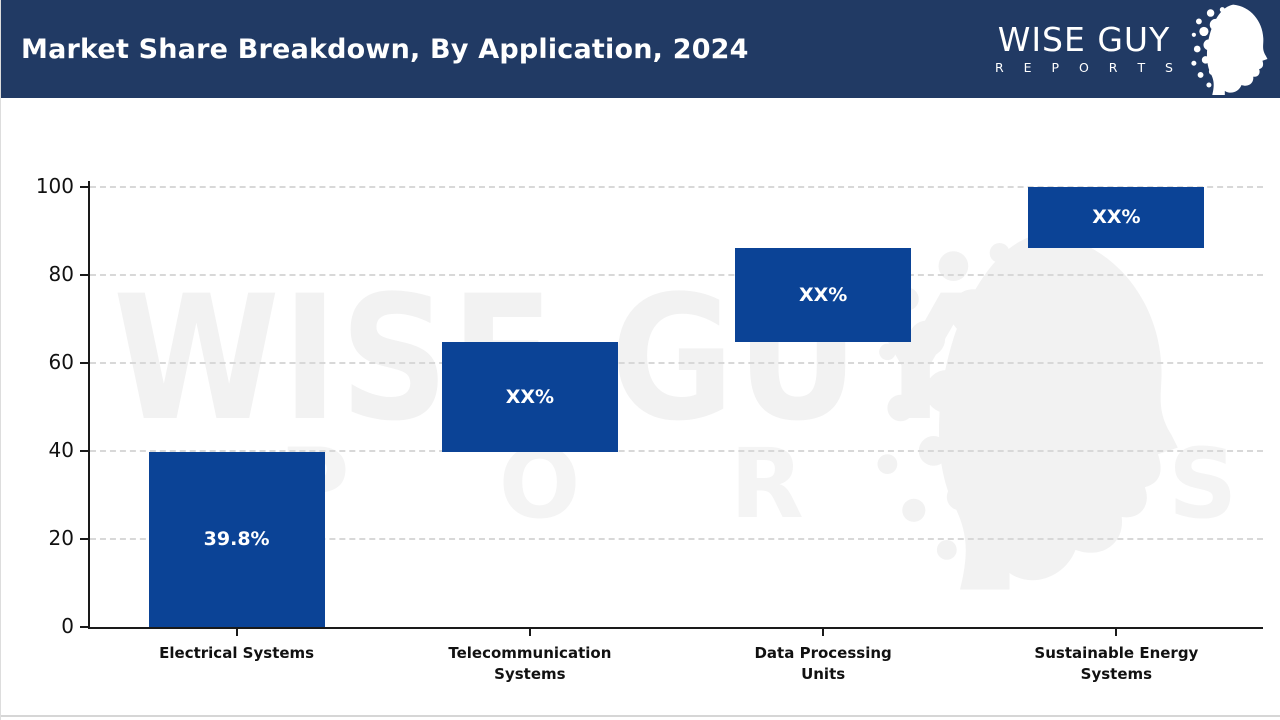 The width and height of the screenshot is (1280, 720). What do you see at coordinates (61, 362) in the screenshot?
I see `y-tick-label: 60` at bounding box center [61, 362].